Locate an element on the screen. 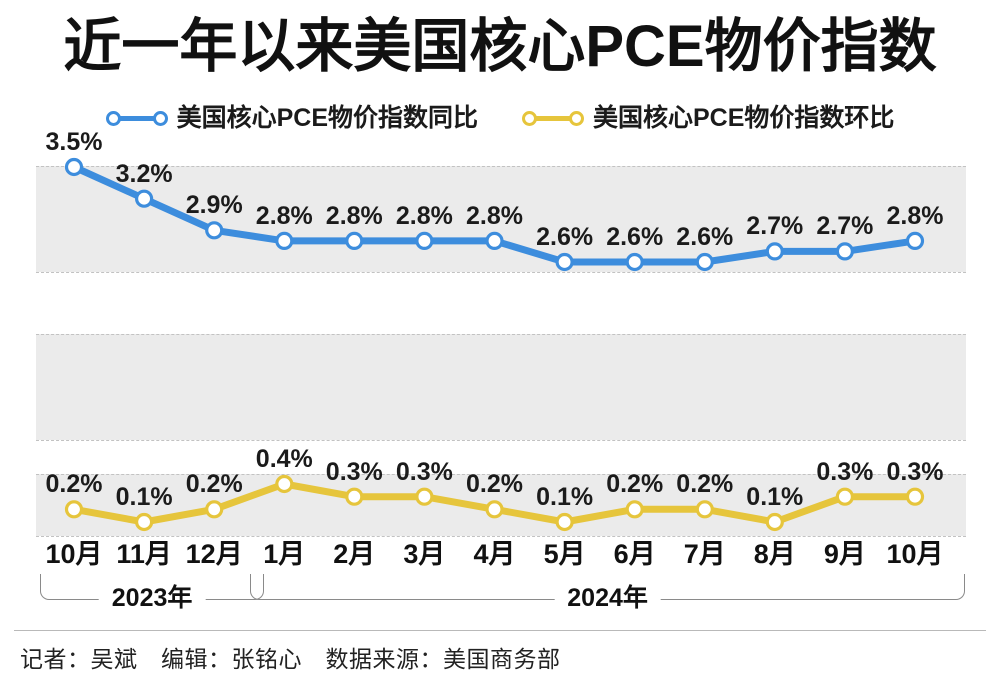 Image resolution: width=1000 pixels, height=690 pixels. legend-label-mom: 美国核心PCE物价指数环比 is located at coordinates (744, 118).